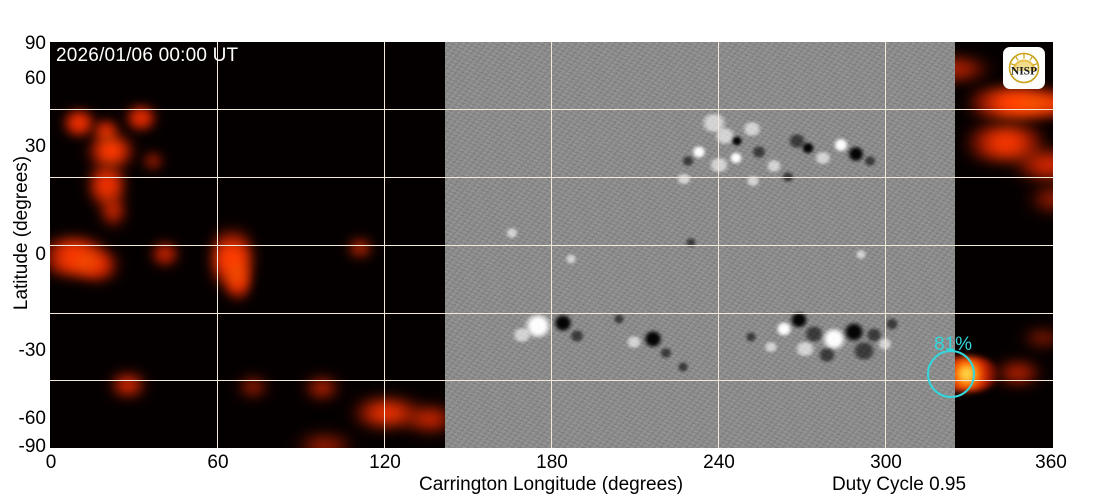  What do you see at coordinates (1024, 72) in the screenshot?
I see `svg-text: NISP` at bounding box center [1024, 72].